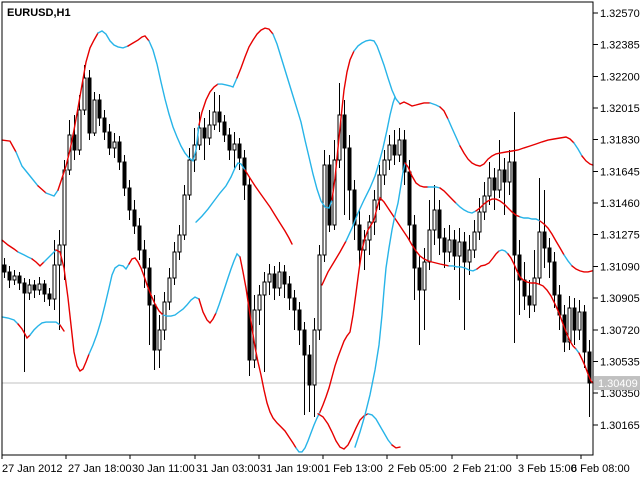  I want to click on y-tick-label: 1.30350, so click(620, 394).